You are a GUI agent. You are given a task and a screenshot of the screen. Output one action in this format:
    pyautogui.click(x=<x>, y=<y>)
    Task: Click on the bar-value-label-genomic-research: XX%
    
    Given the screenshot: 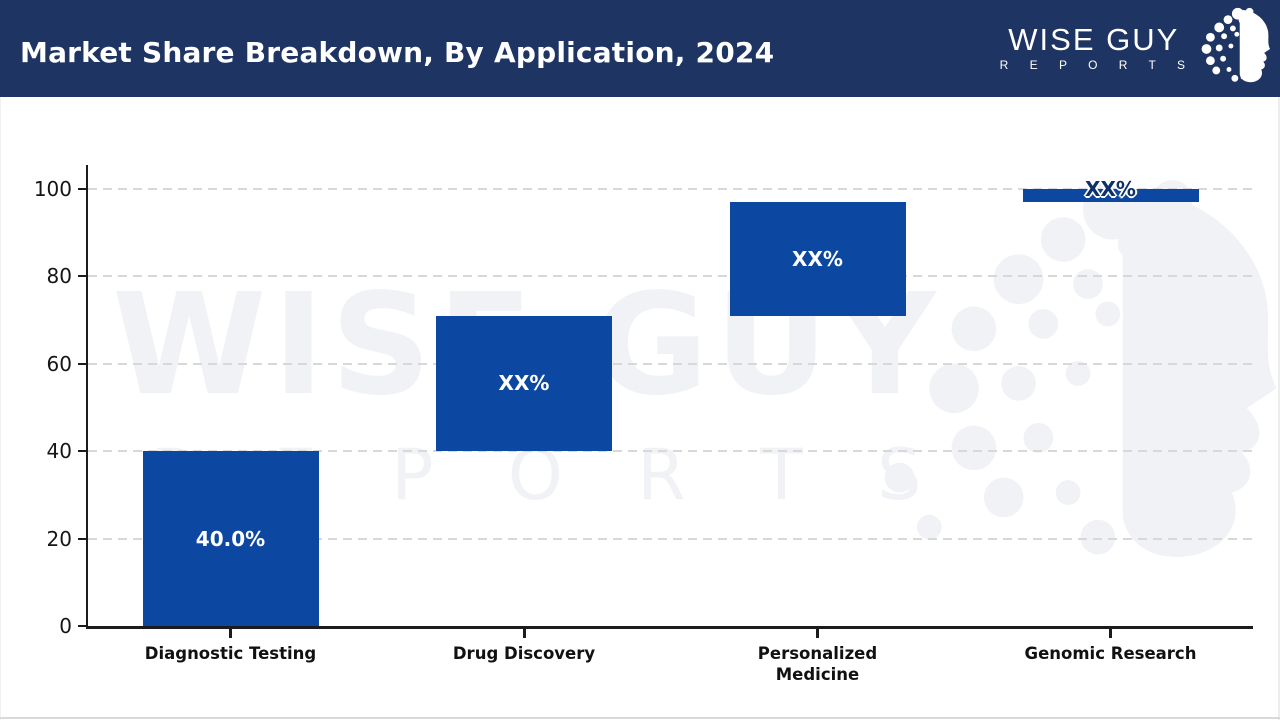 What is the action you would take?
    pyautogui.click(x=1110, y=188)
    